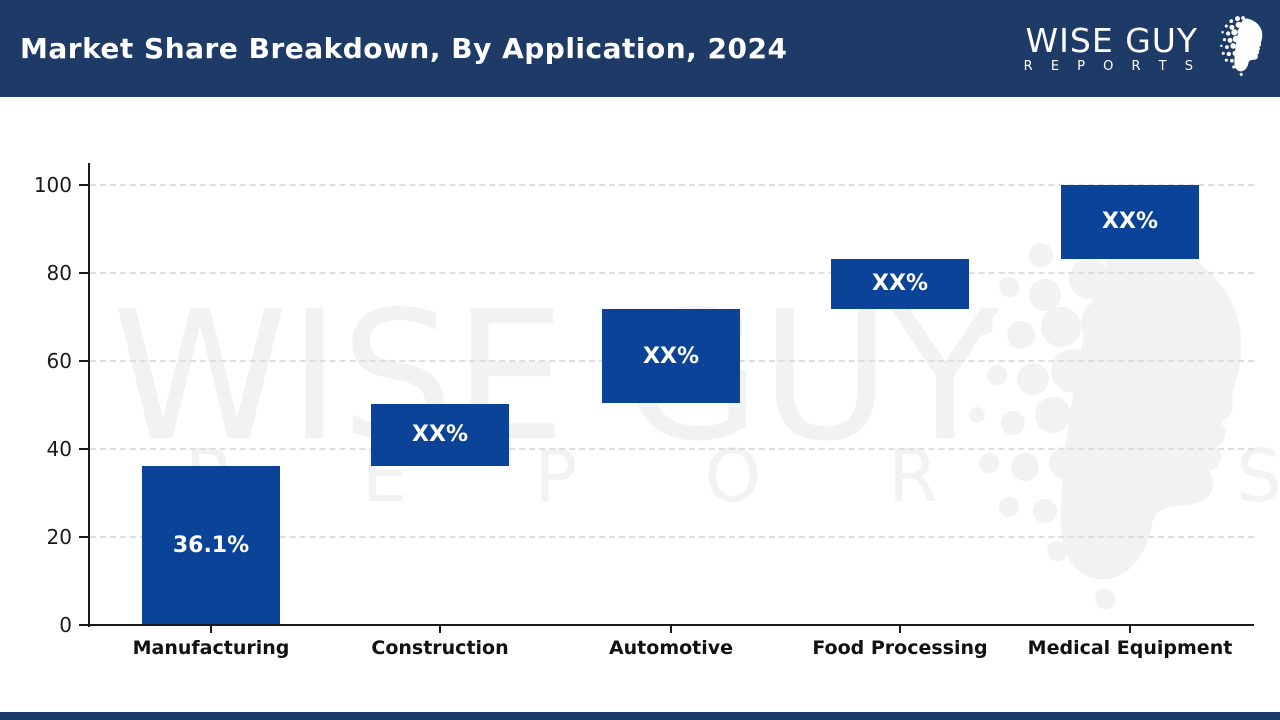 This screenshot has height=720, width=1280. I want to click on x-tick-mark-manufacturing, so click(211, 629).